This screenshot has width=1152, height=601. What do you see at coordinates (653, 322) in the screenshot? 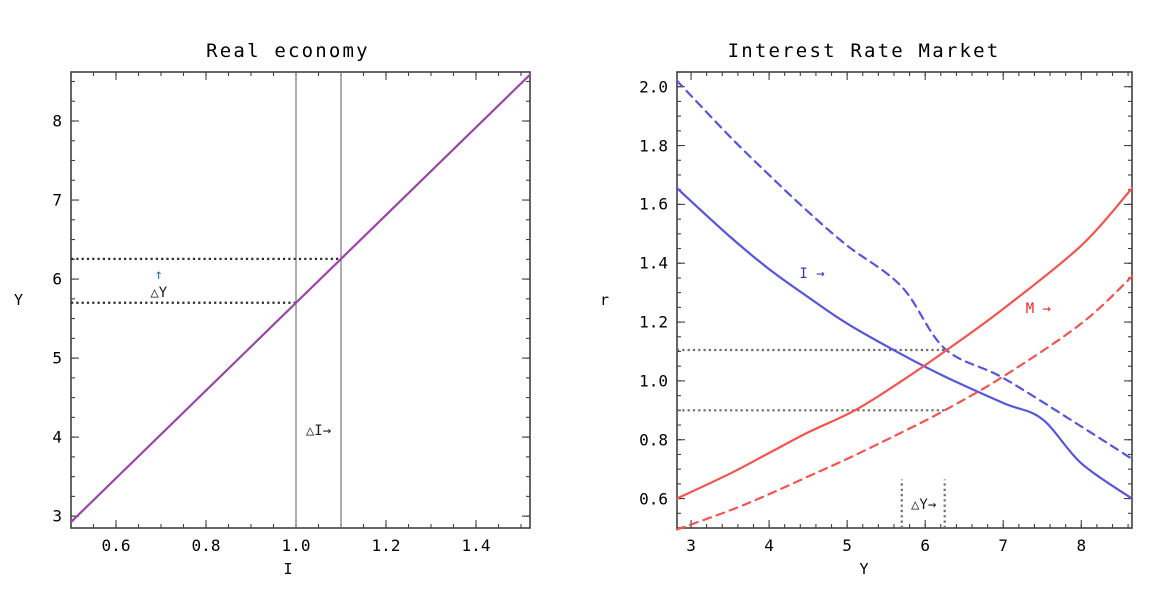
I see `right-y-tick-label: 1.2` at bounding box center [653, 322].